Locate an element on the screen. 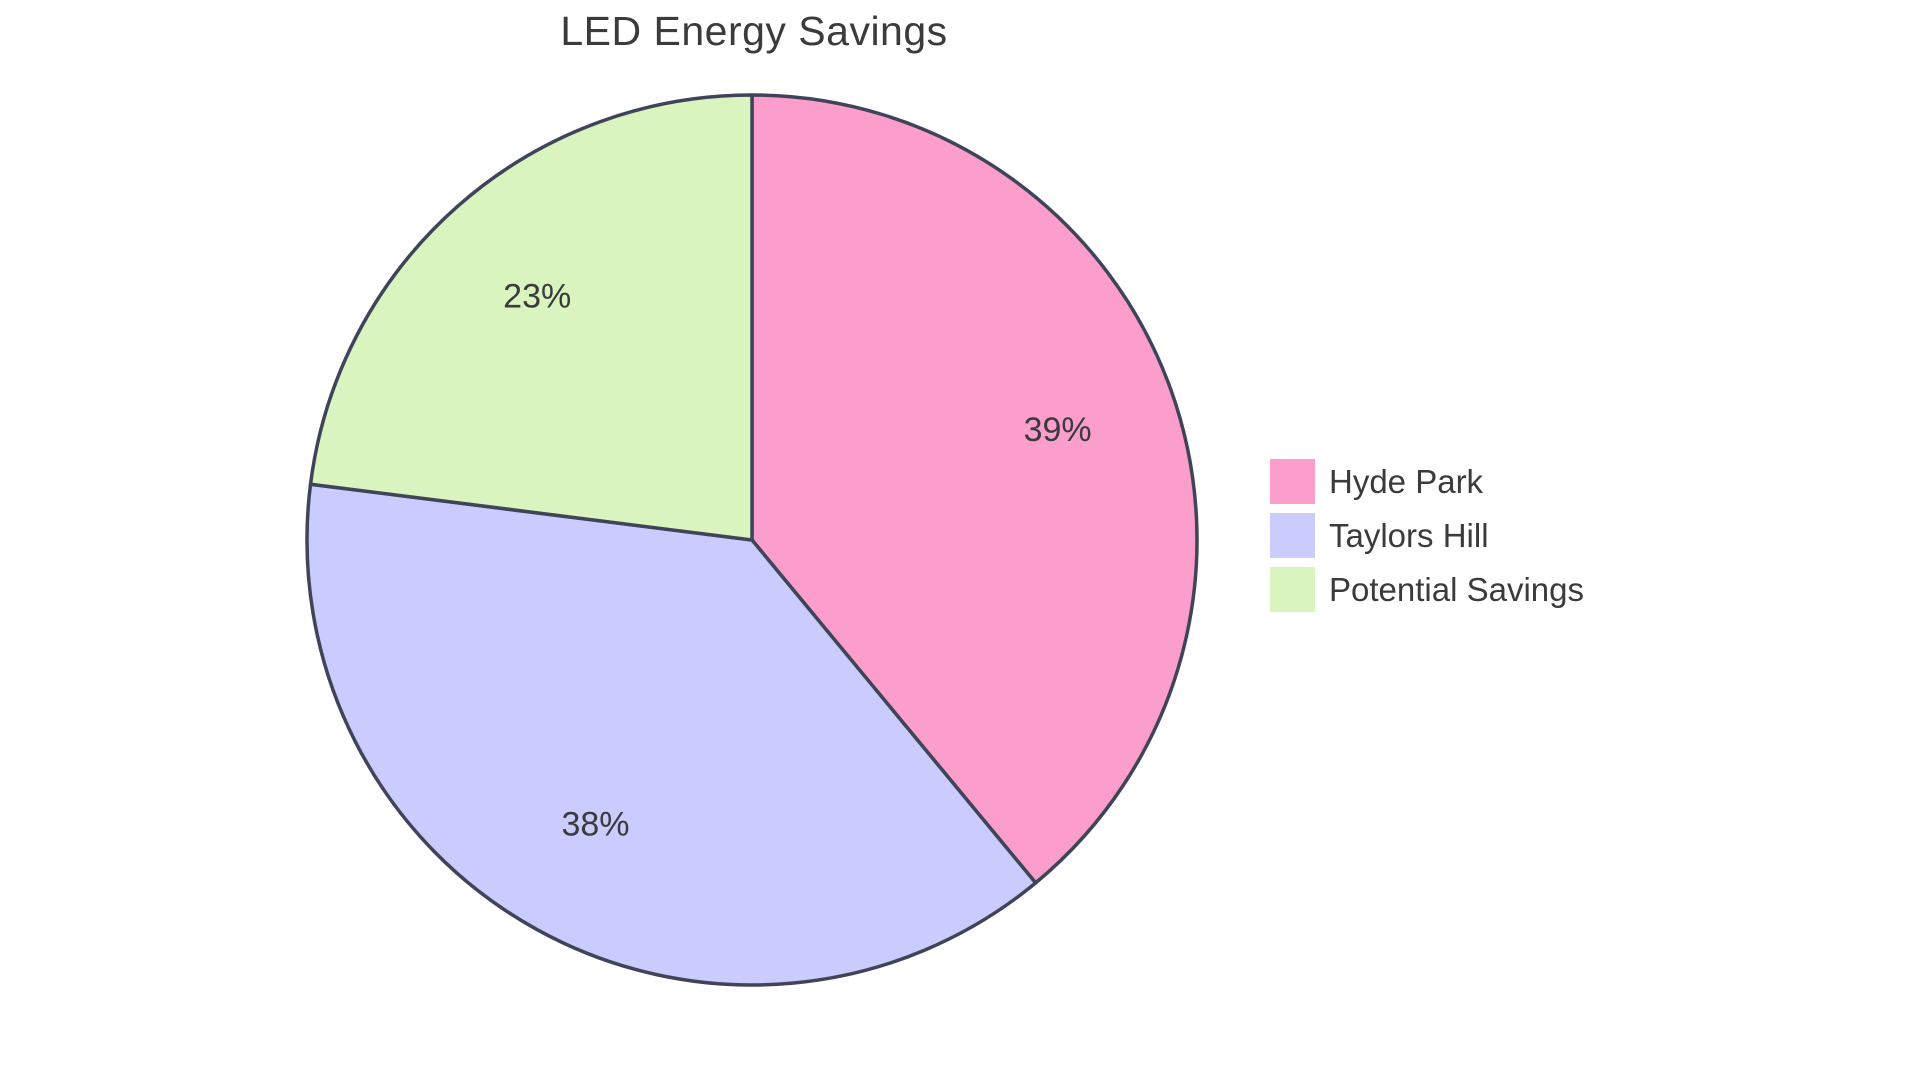 The height and width of the screenshot is (1083, 1920). legend-label-taylors-hill: Taylors Hill is located at coordinates (1409, 535).